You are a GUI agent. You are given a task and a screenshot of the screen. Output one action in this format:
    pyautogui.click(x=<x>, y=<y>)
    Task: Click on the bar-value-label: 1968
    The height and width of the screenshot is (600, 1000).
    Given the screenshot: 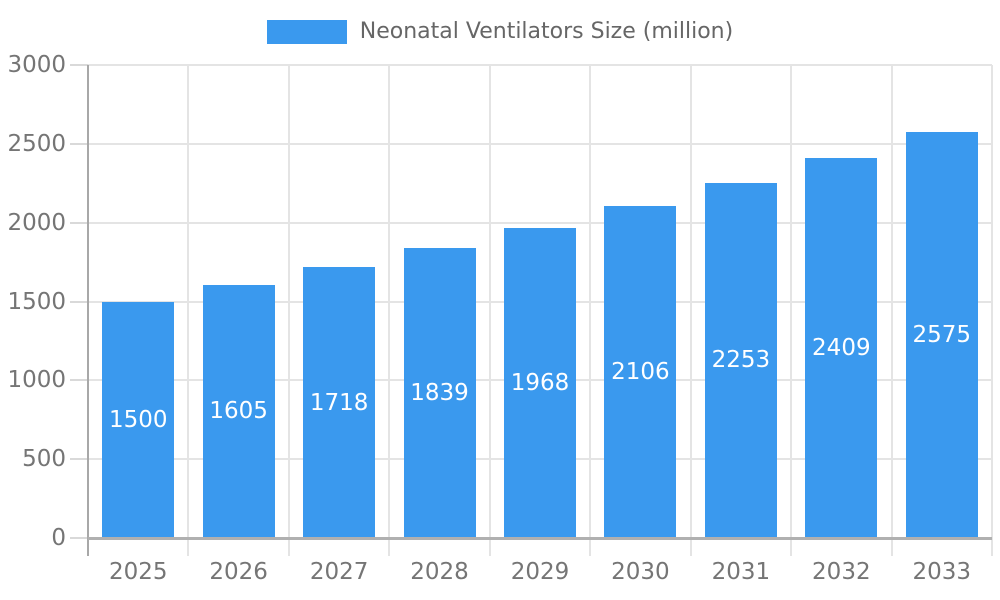 What is the action you would take?
    pyautogui.click(x=540, y=382)
    